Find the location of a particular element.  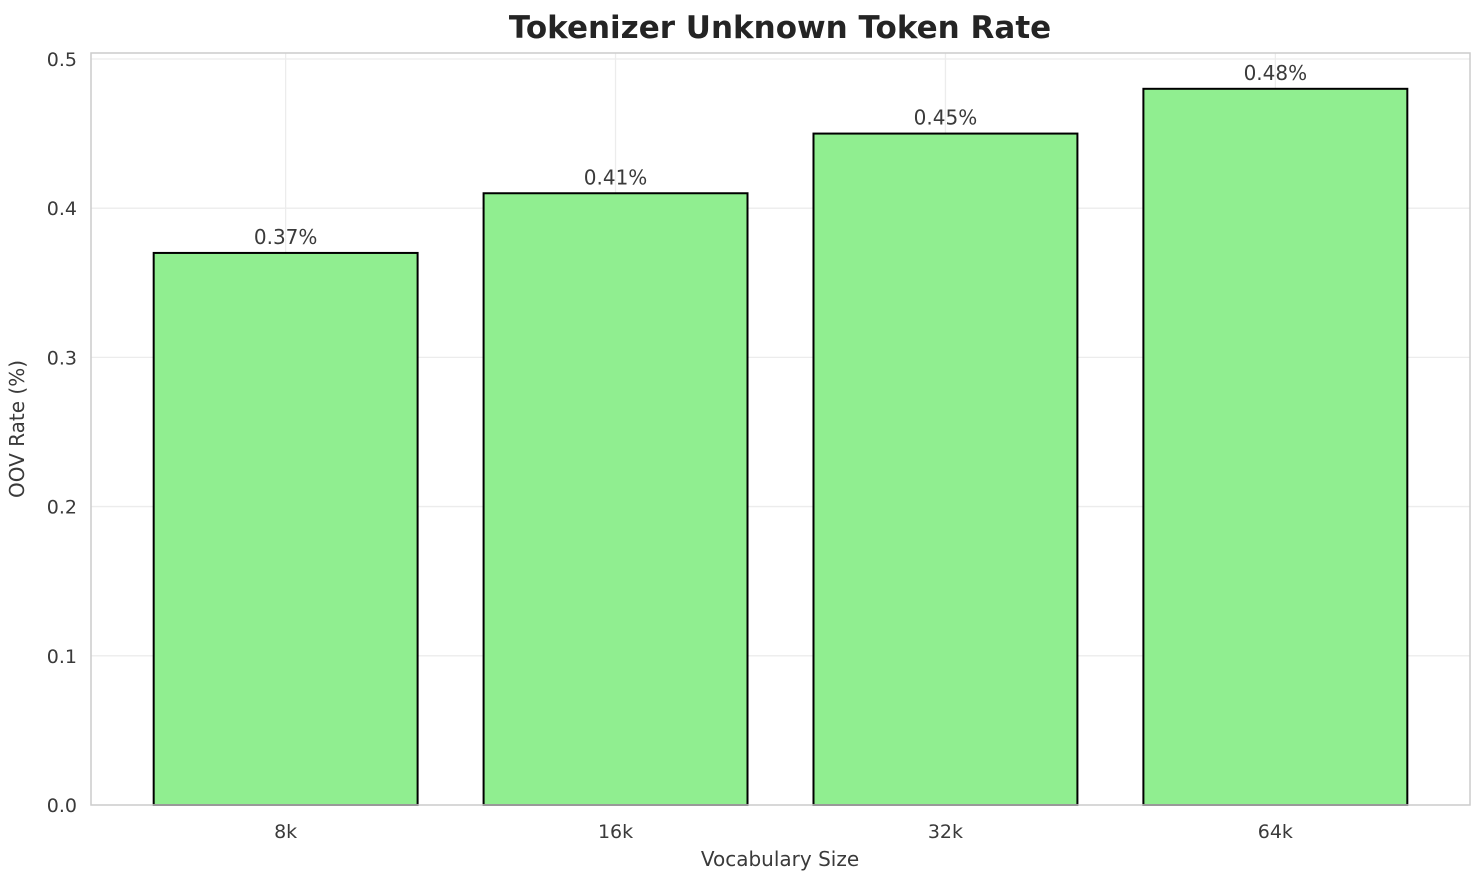

bar-8k is located at coordinates (285, 528).